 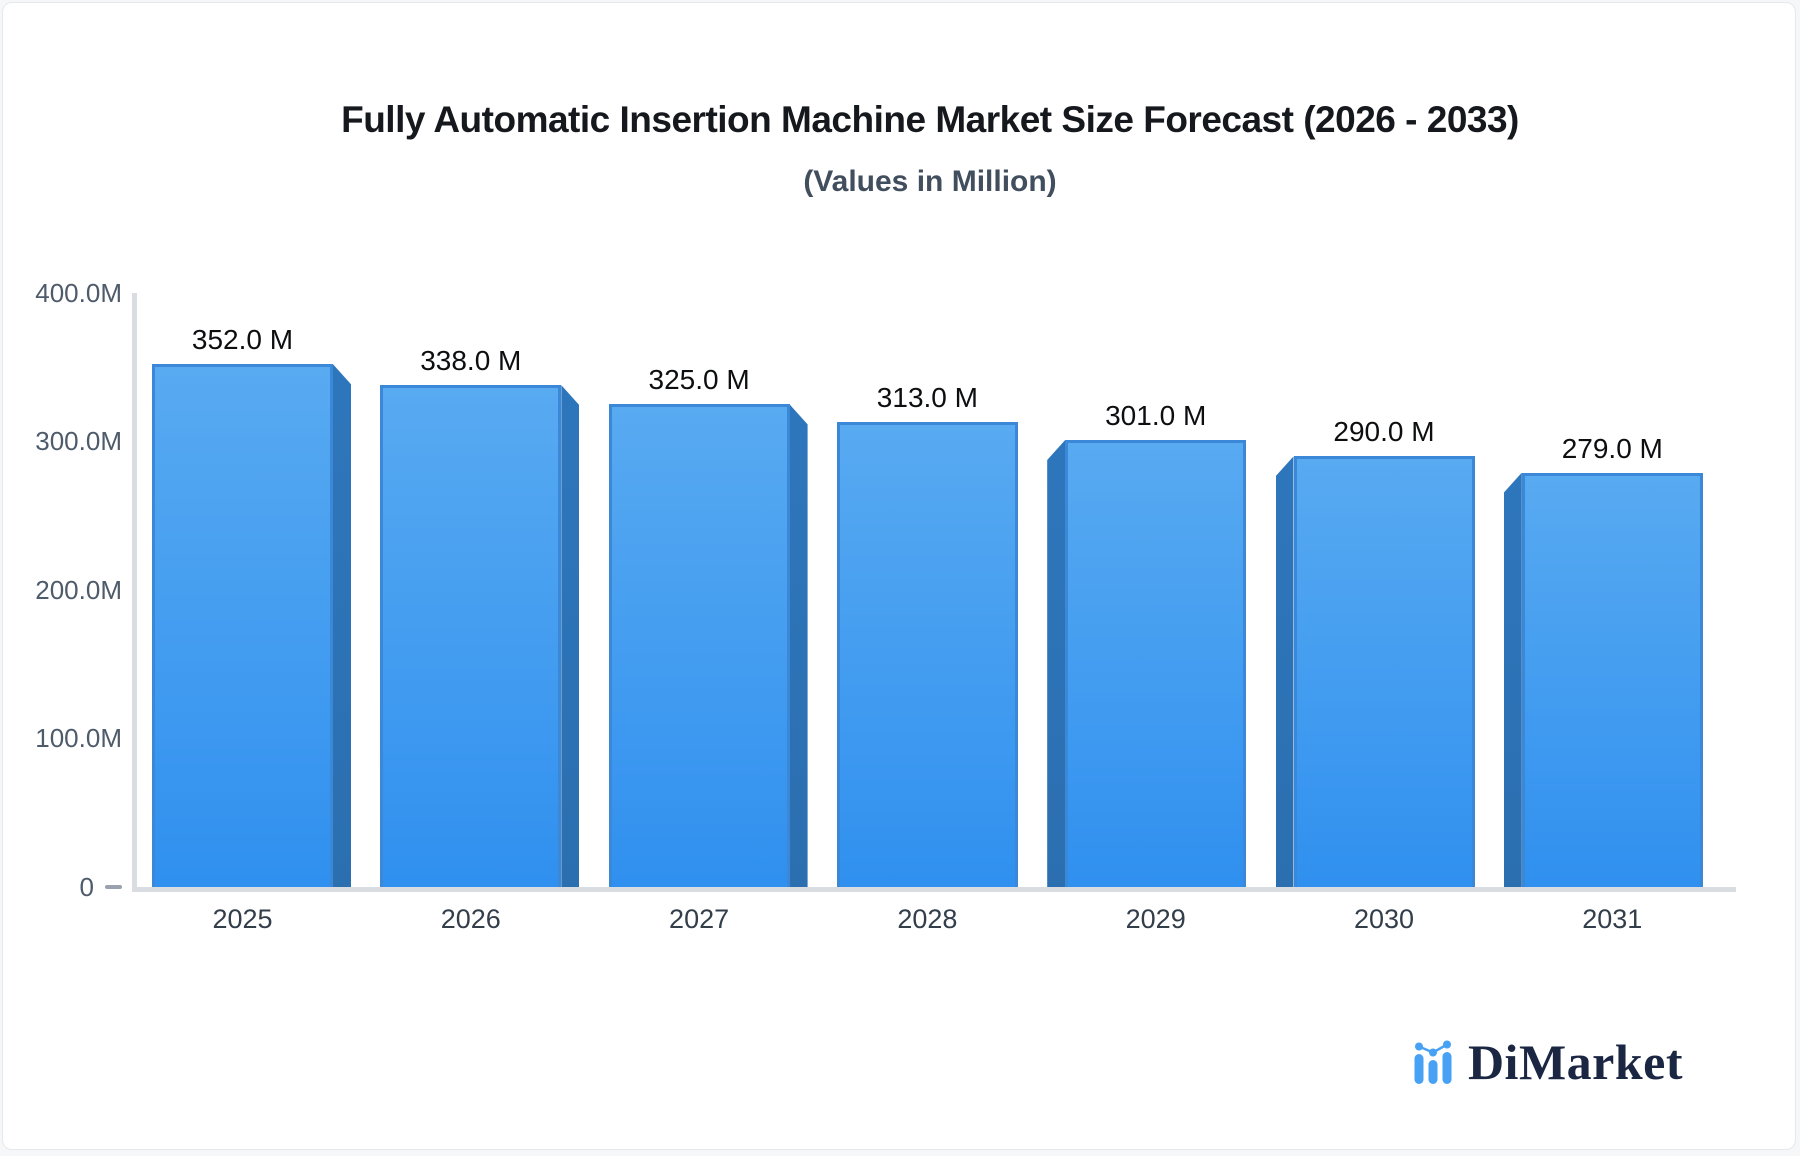 What do you see at coordinates (699, 380) in the screenshot?
I see `bar-value-label: 325.0 M` at bounding box center [699, 380].